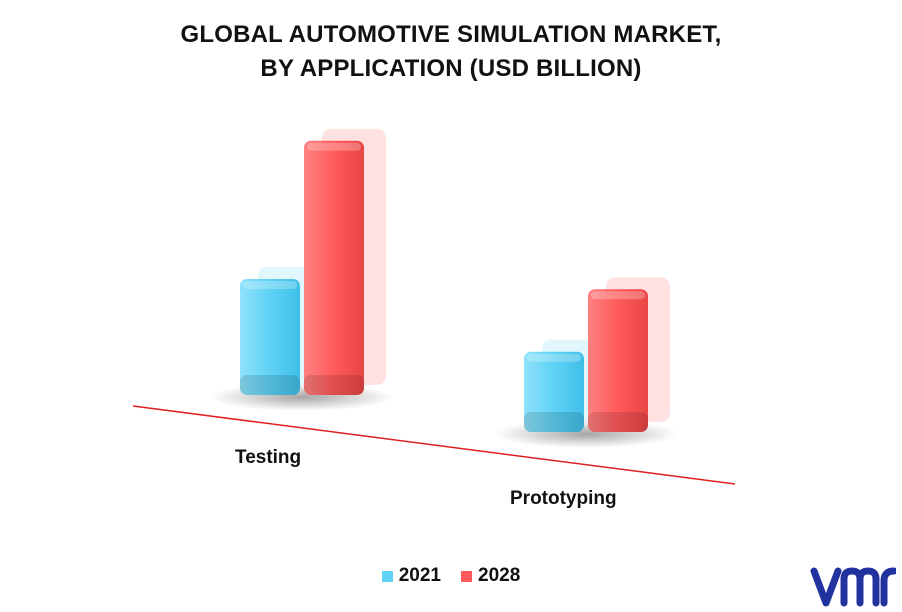 The image size is (902, 612). I want to click on legend-label-2028: 2028, so click(499, 575).